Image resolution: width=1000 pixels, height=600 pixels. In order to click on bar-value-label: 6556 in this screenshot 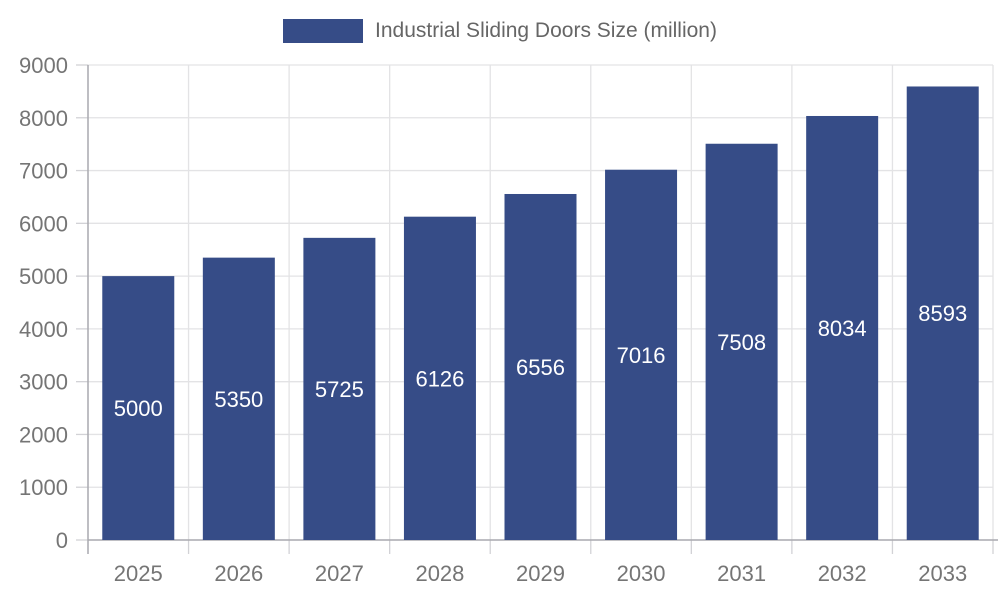, I will do `click(540, 367)`.